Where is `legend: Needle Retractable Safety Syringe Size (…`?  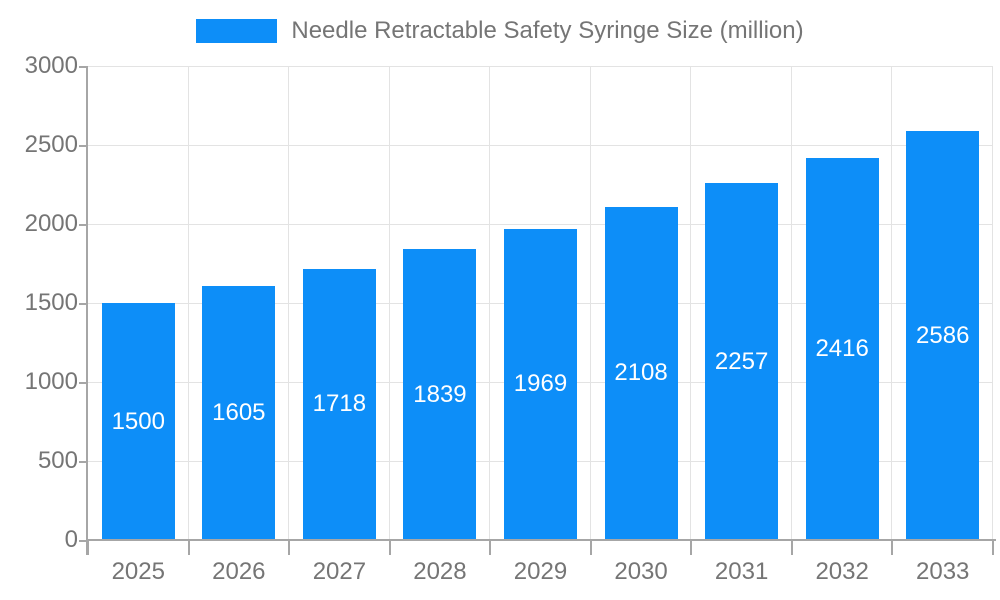 legend: Needle Retractable Safety Syringe Size (… is located at coordinates (500, 31).